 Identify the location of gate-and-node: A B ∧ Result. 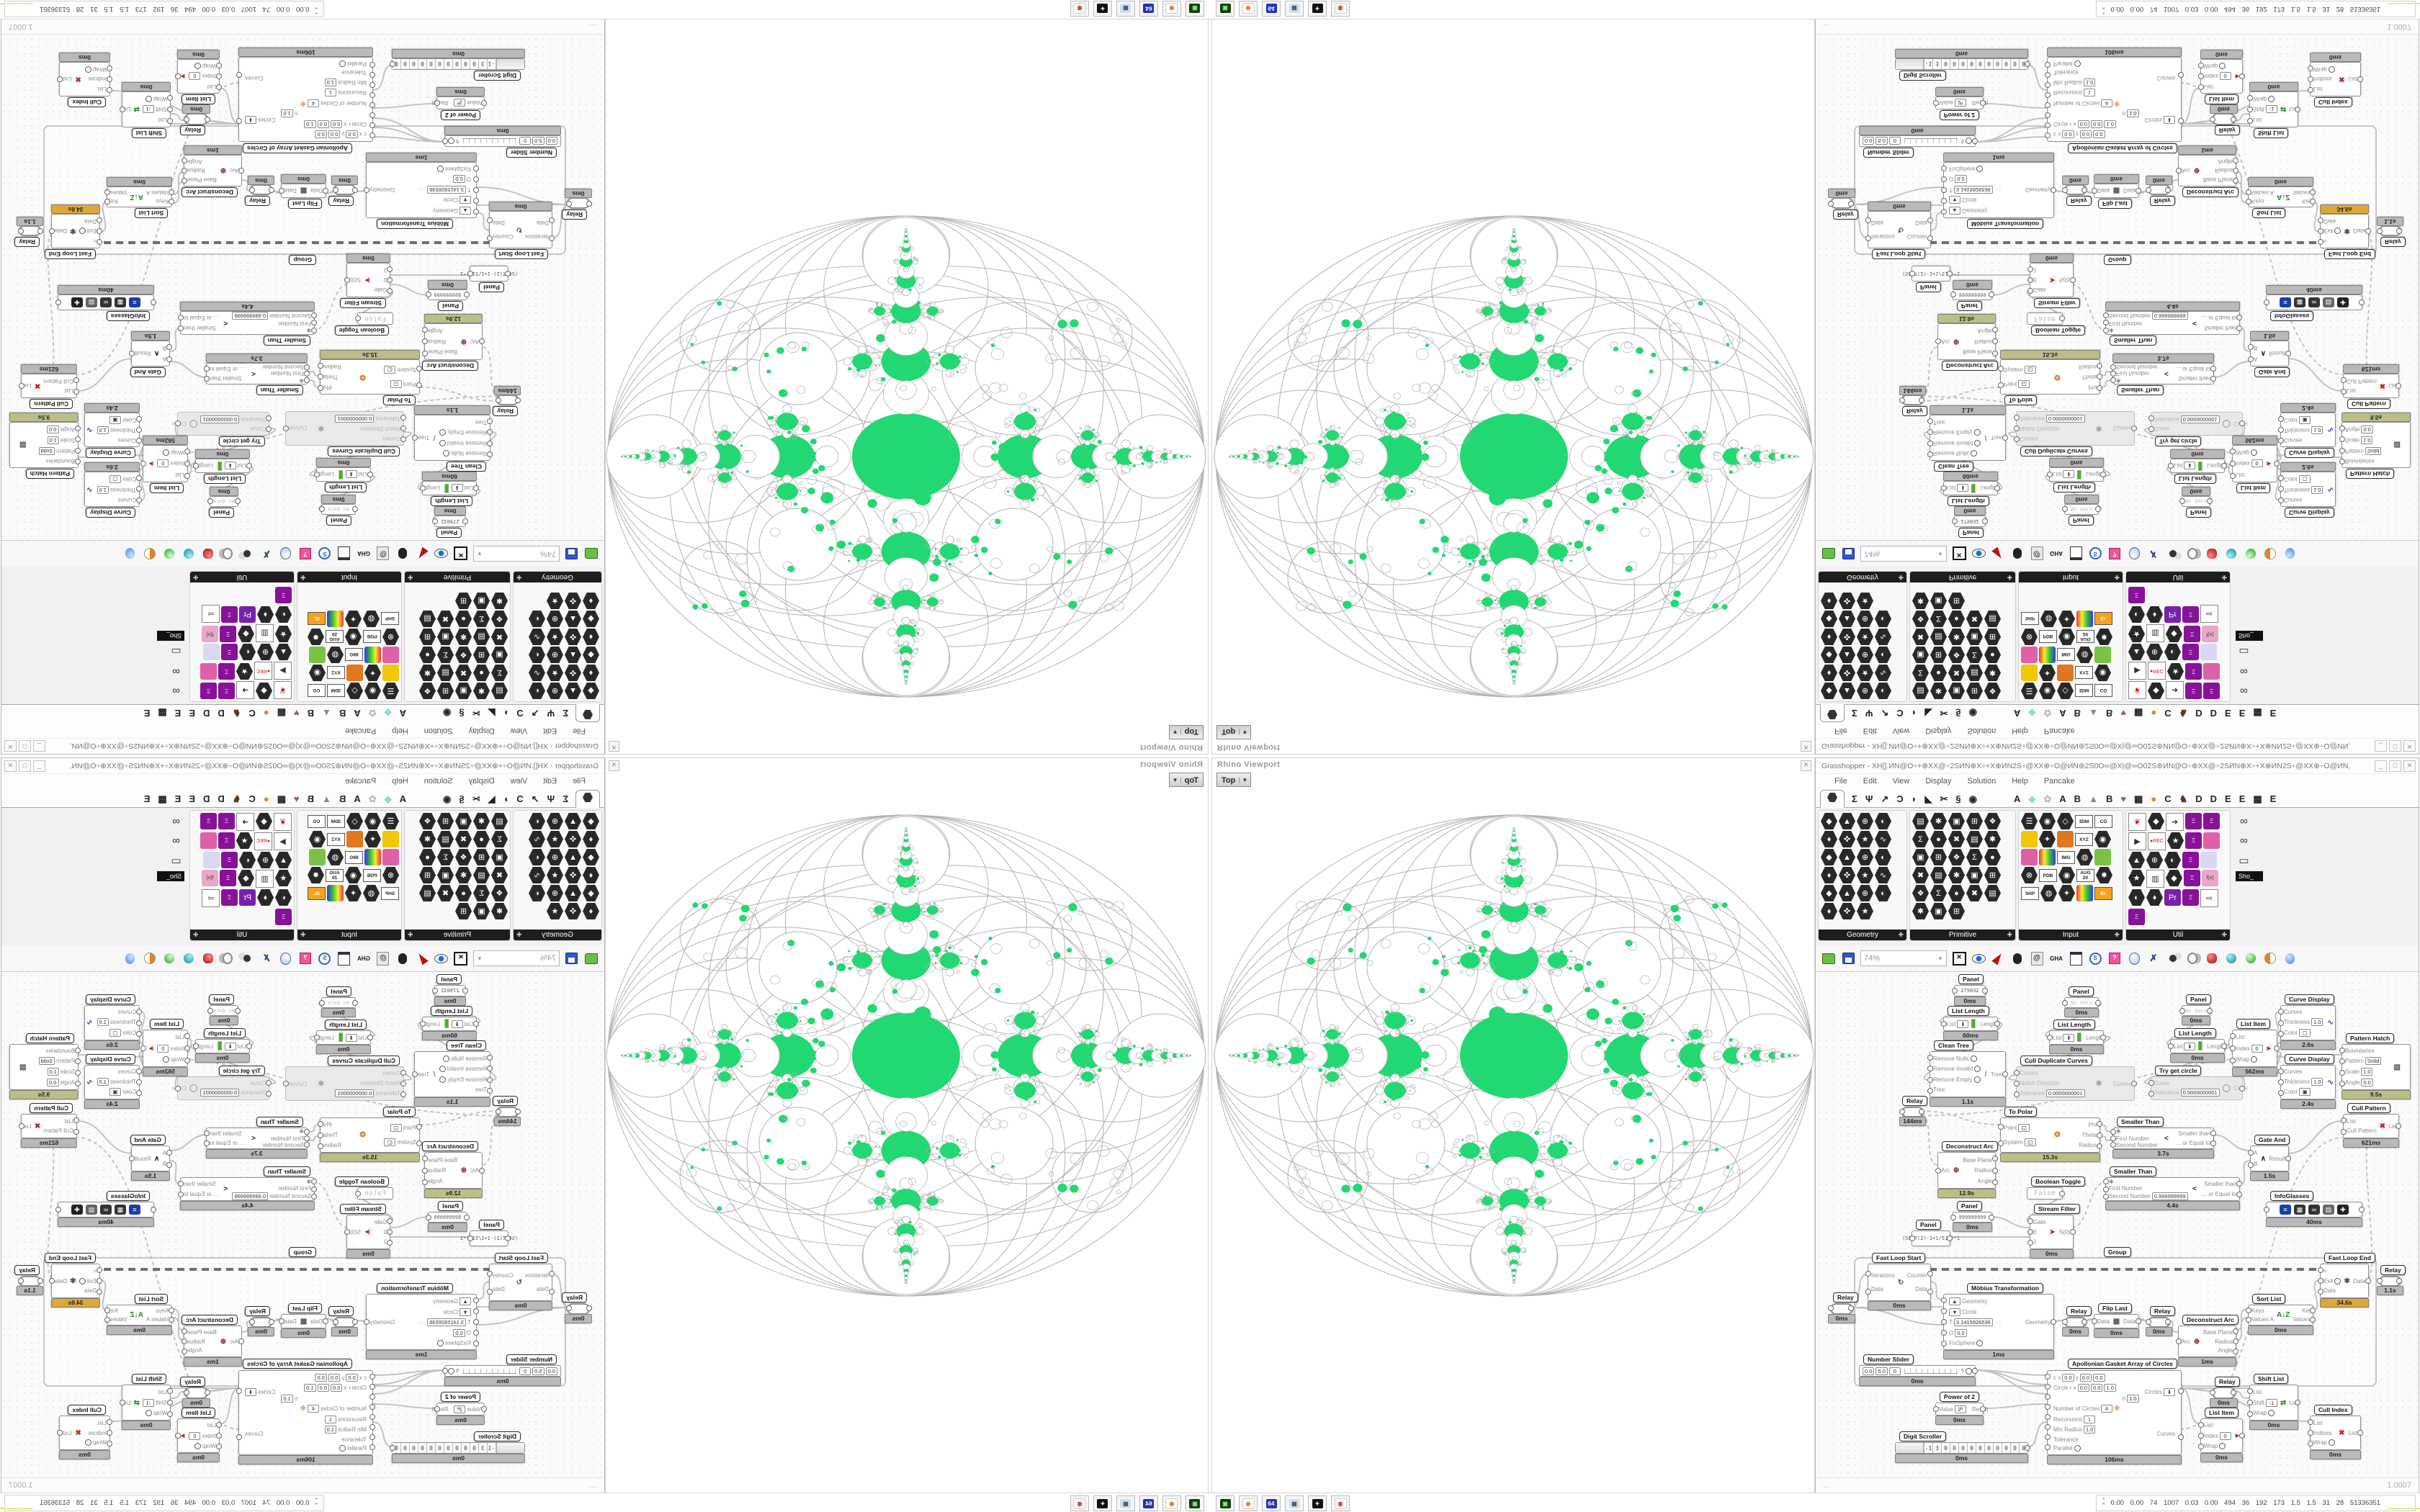
(2269, 1158).